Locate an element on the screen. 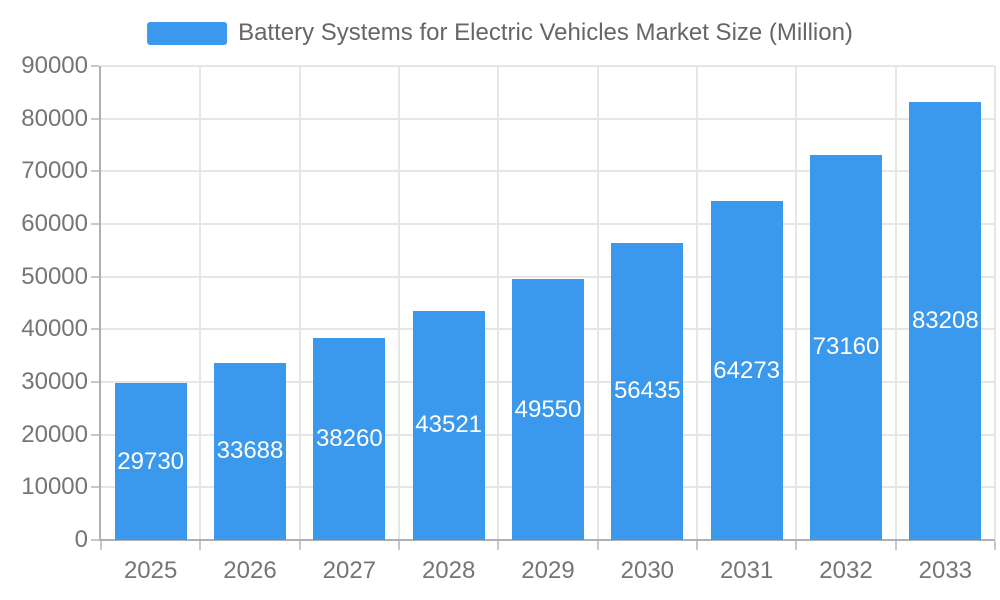 This screenshot has height=600, width=1000. bar-2028: 43521 is located at coordinates (448, 425).